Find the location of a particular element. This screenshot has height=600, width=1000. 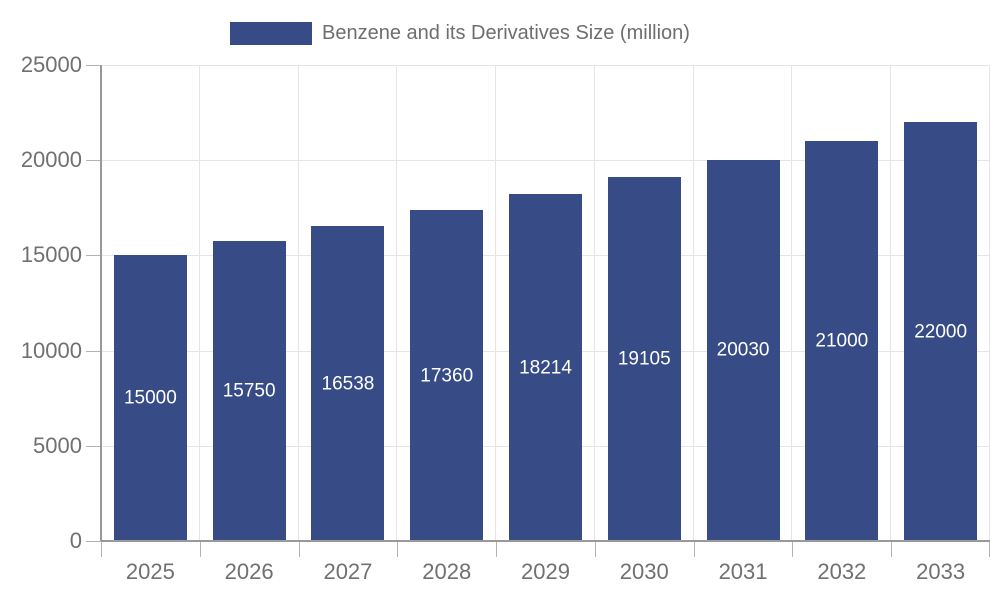

x-axis-tick-label: 2033 is located at coordinates (941, 571).